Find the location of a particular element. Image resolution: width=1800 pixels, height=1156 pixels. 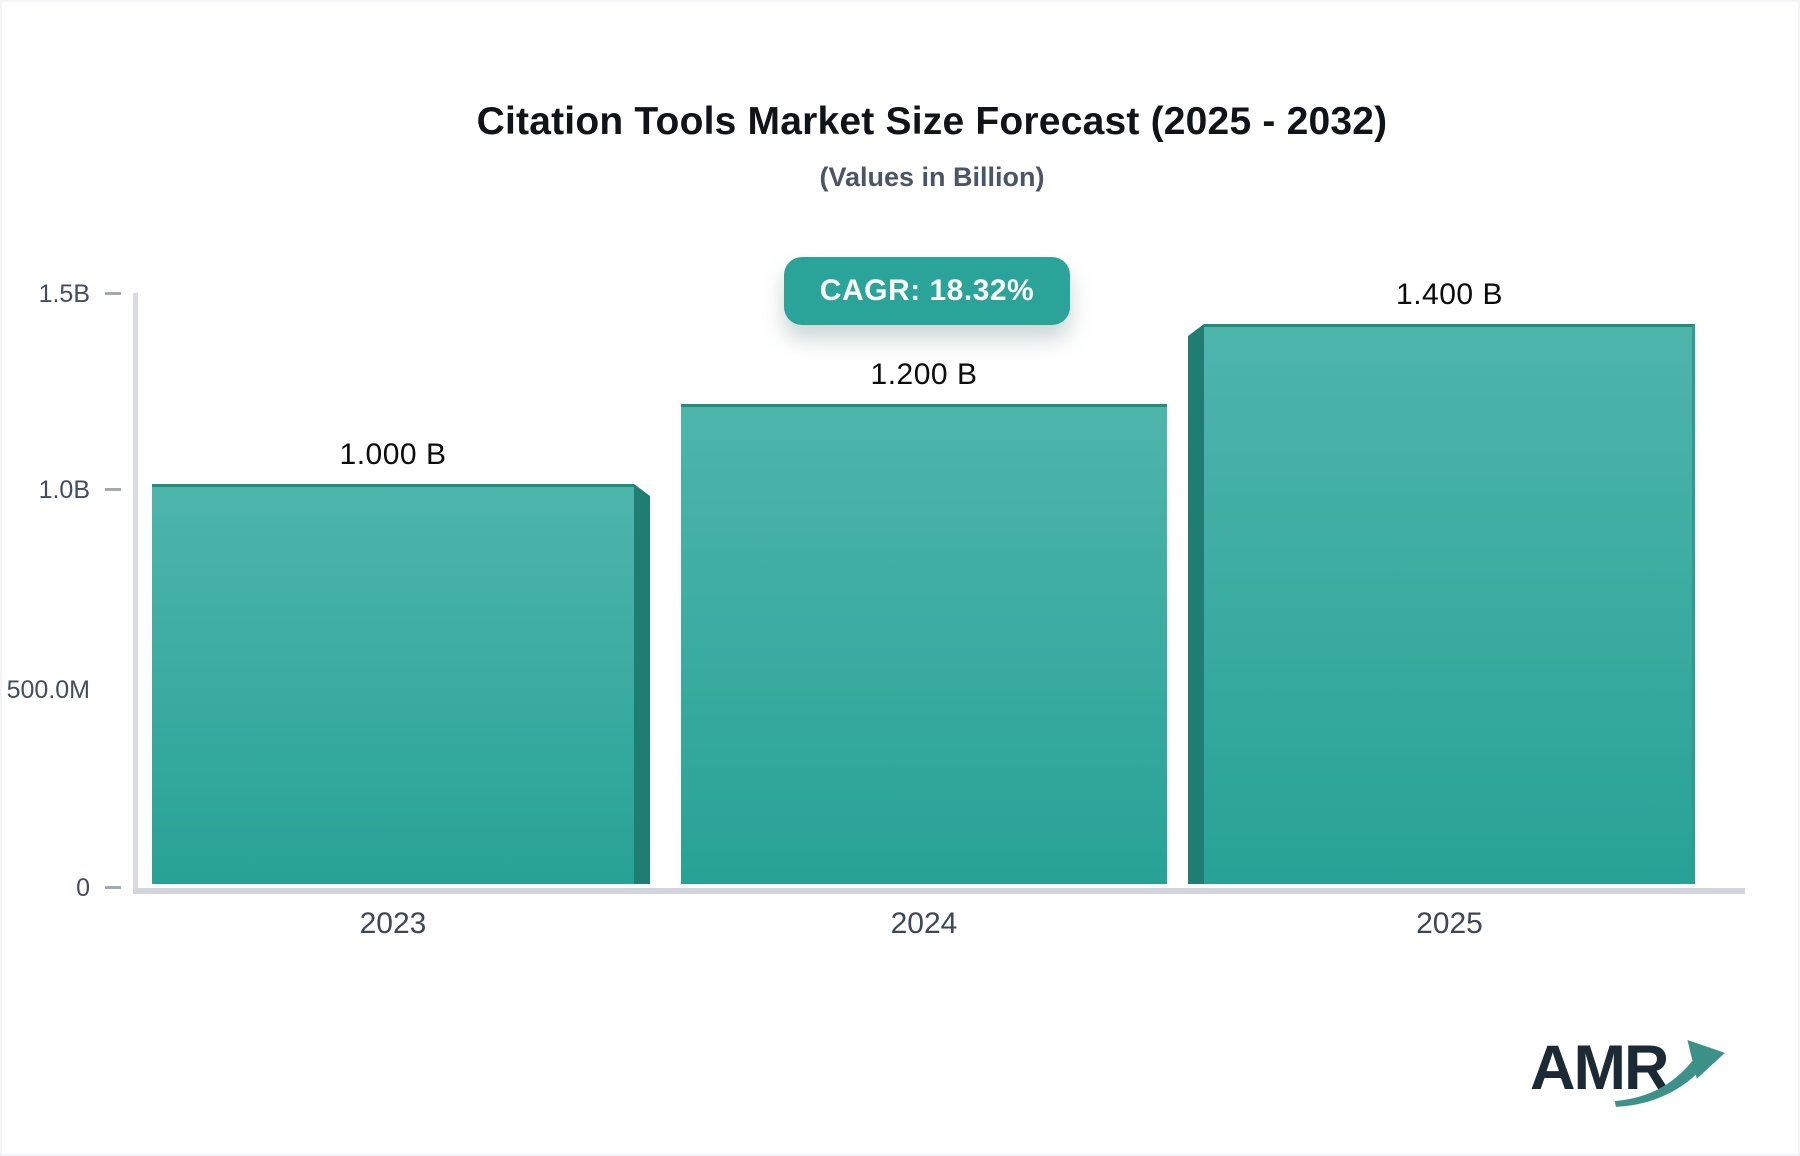

bar-value-label: 1.400 B is located at coordinates (1449, 294).